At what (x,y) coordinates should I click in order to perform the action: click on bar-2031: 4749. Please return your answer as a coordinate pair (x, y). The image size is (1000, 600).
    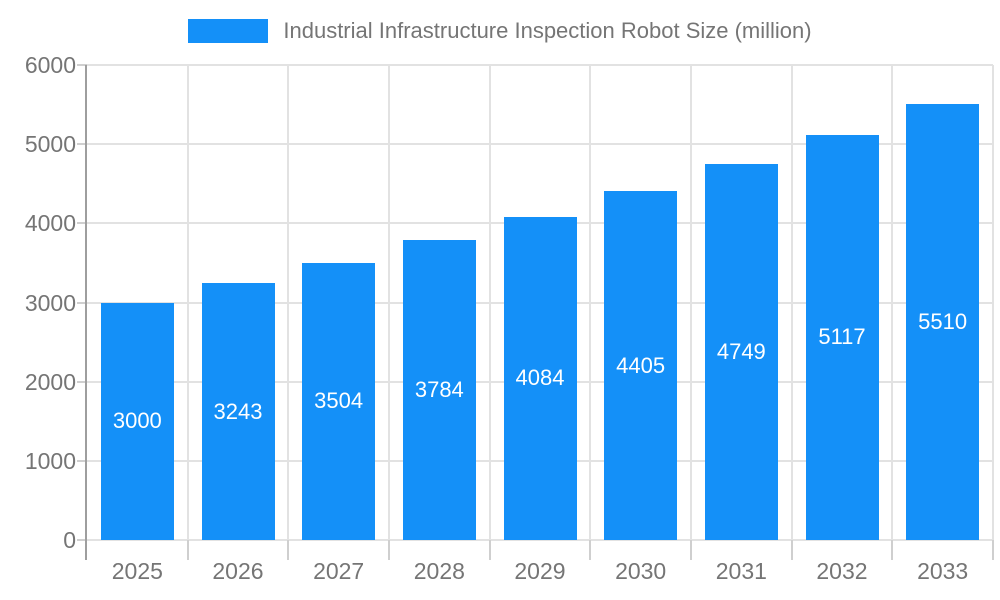
    Looking at the image, I should click on (741, 352).